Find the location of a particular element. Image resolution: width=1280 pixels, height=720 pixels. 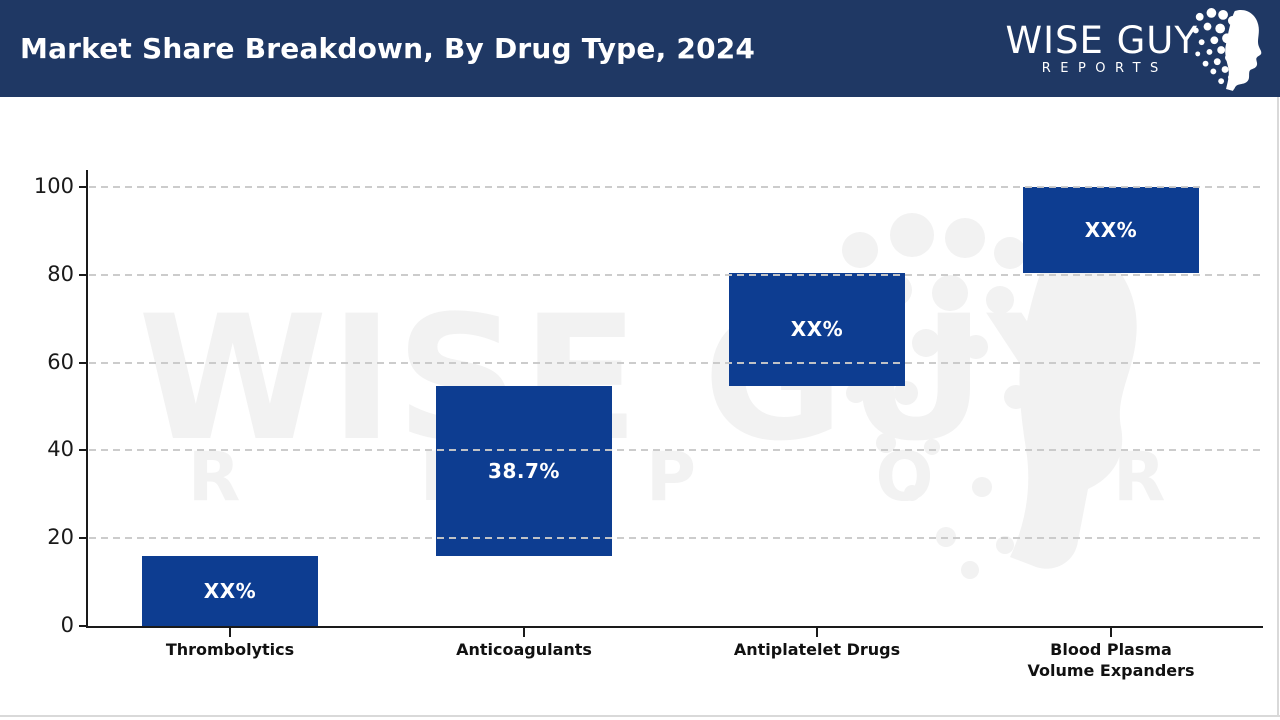

y-tick-label: 80 is located at coordinates (60, 273).